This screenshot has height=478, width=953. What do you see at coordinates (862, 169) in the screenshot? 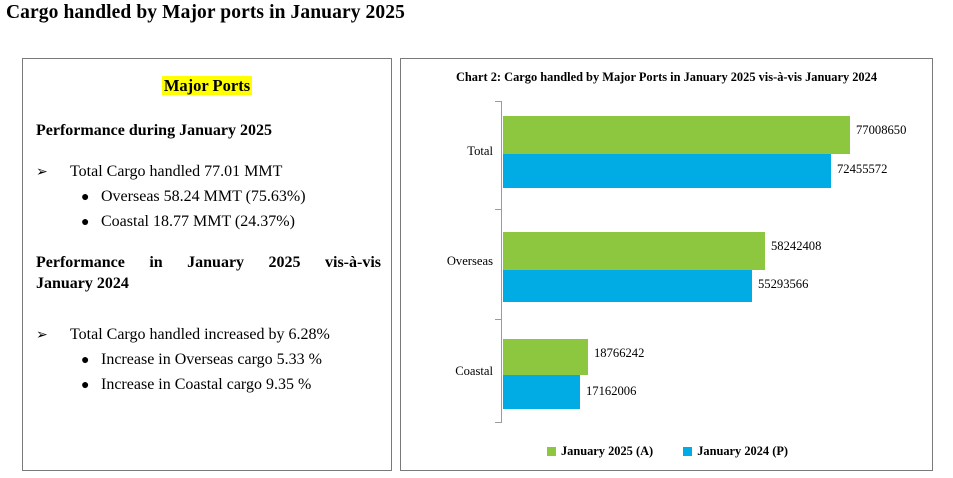
I see `bar-label-total-january-2024: 72455572` at bounding box center [862, 169].